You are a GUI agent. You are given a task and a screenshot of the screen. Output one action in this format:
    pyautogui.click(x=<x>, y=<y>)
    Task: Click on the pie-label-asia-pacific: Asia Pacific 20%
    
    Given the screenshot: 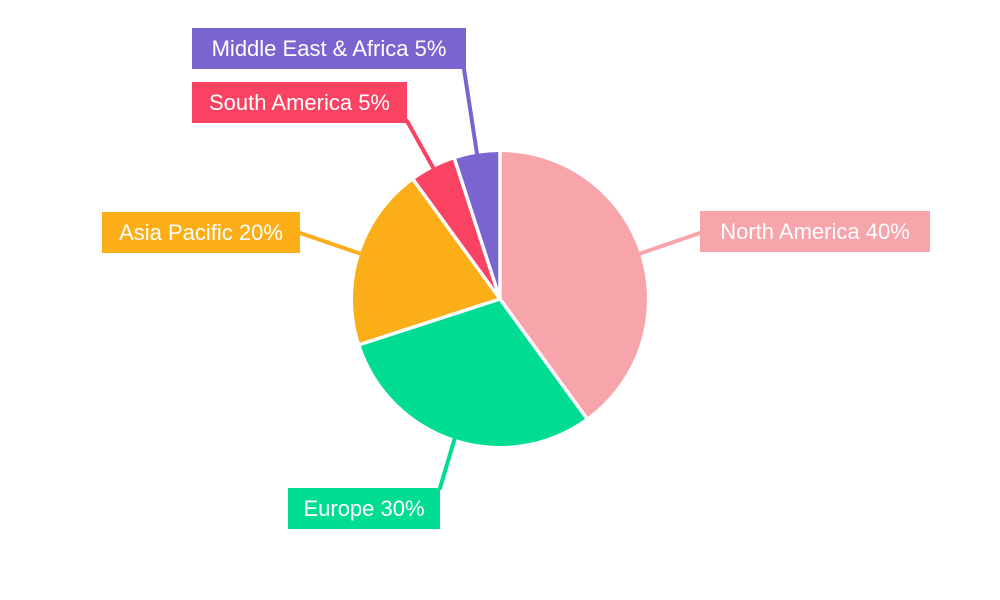 What is the action you would take?
    pyautogui.click(x=201, y=232)
    